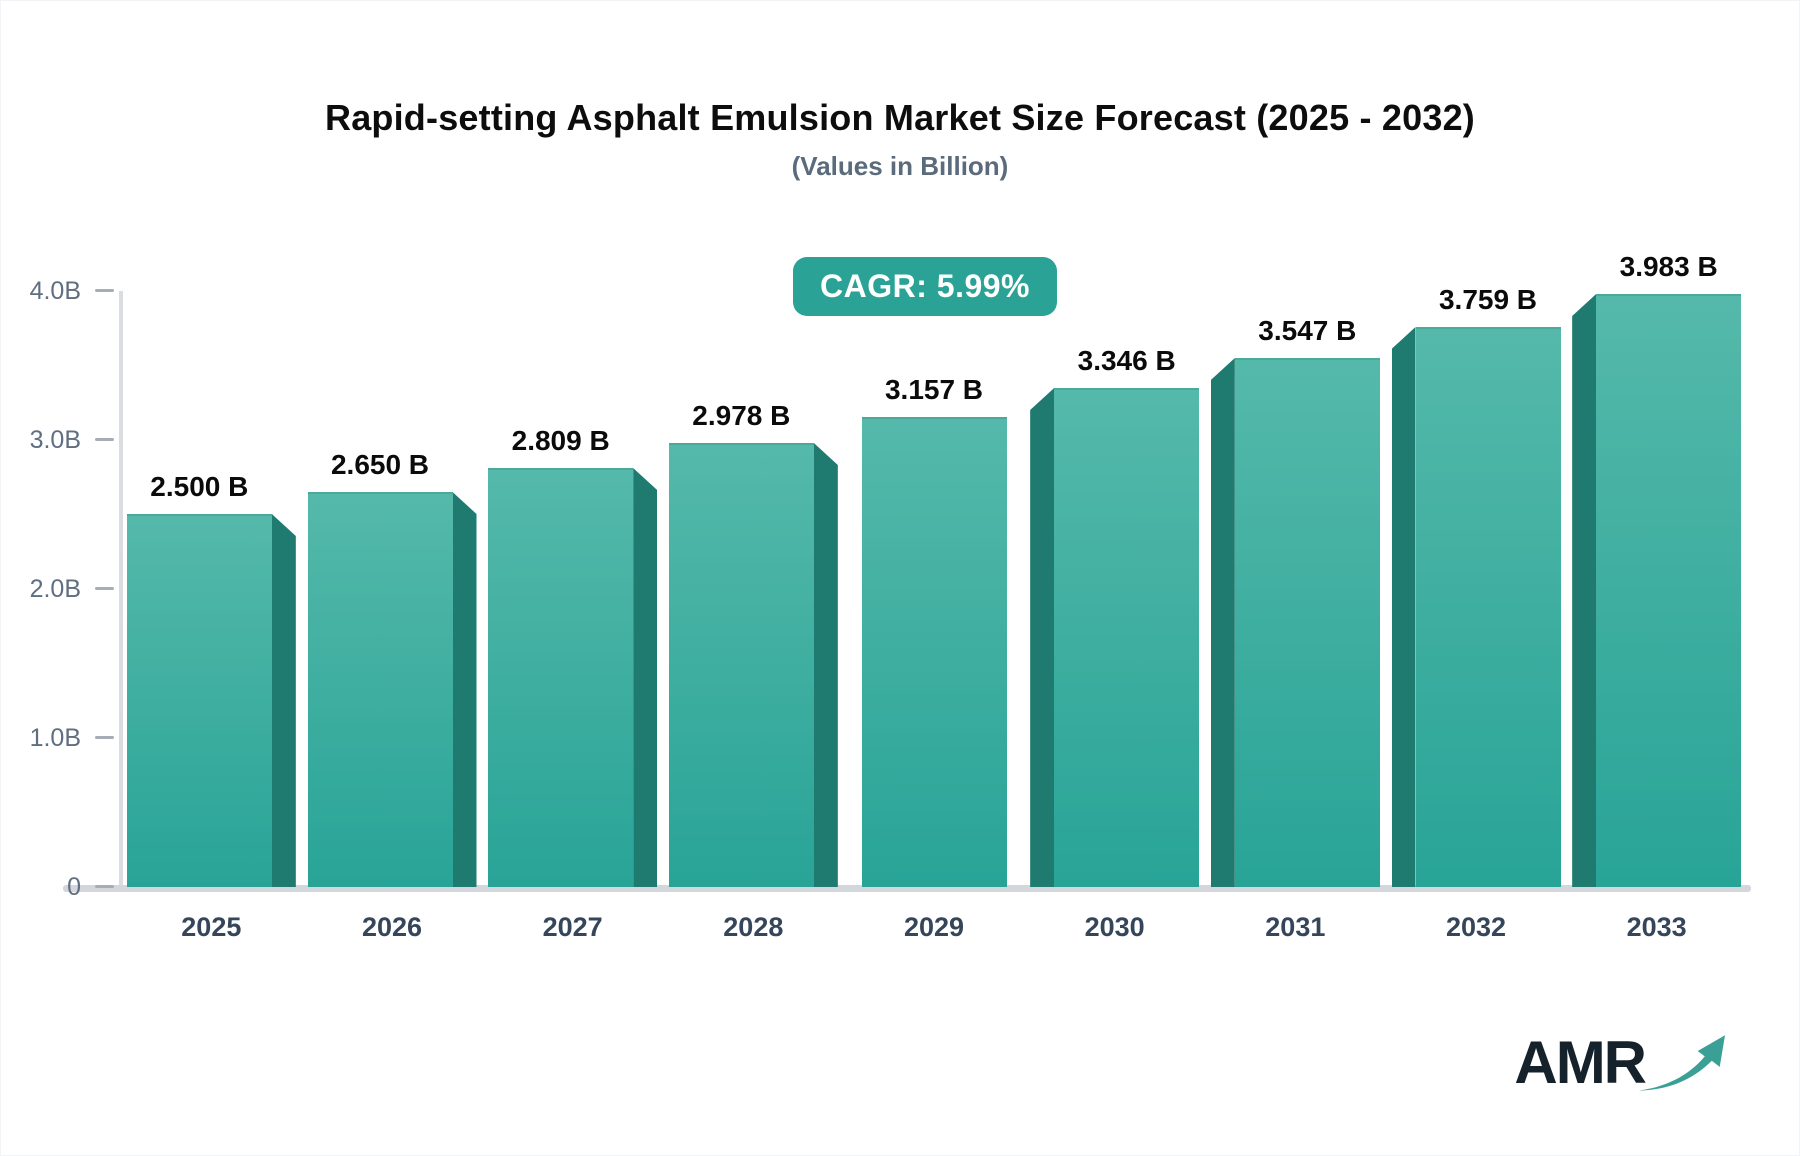  I want to click on bar-2032, so click(1488, 607).